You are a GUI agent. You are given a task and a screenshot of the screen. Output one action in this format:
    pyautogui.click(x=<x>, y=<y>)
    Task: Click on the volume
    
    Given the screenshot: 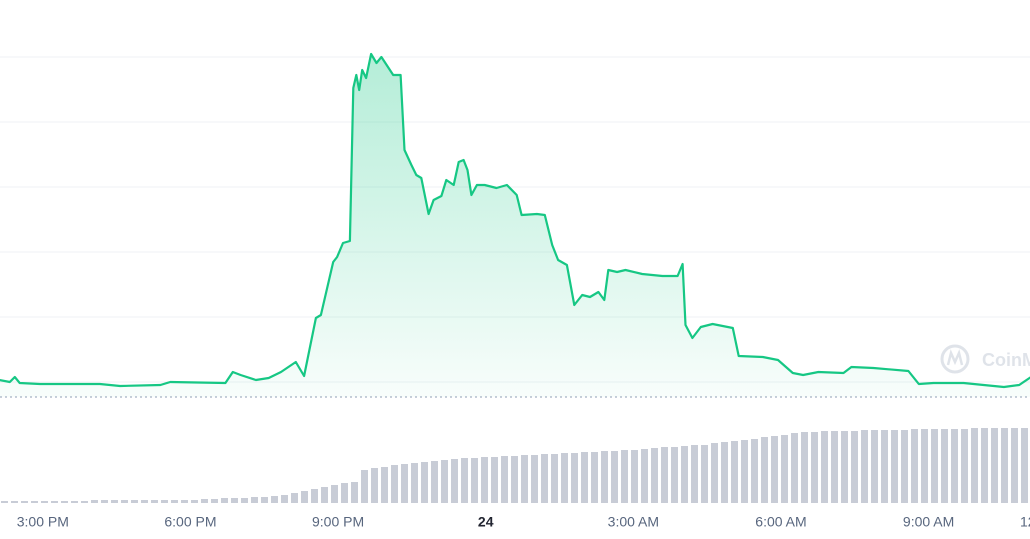 What is the action you would take?
    pyautogui.click(x=514, y=465)
    